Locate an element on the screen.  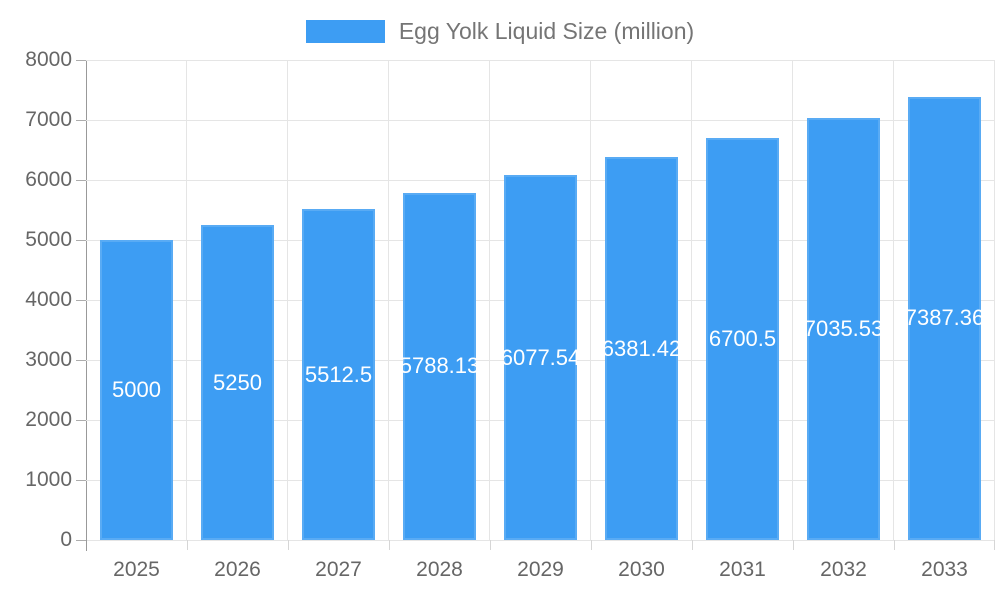
bar-value-label: 5000 is located at coordinates (136, 389).